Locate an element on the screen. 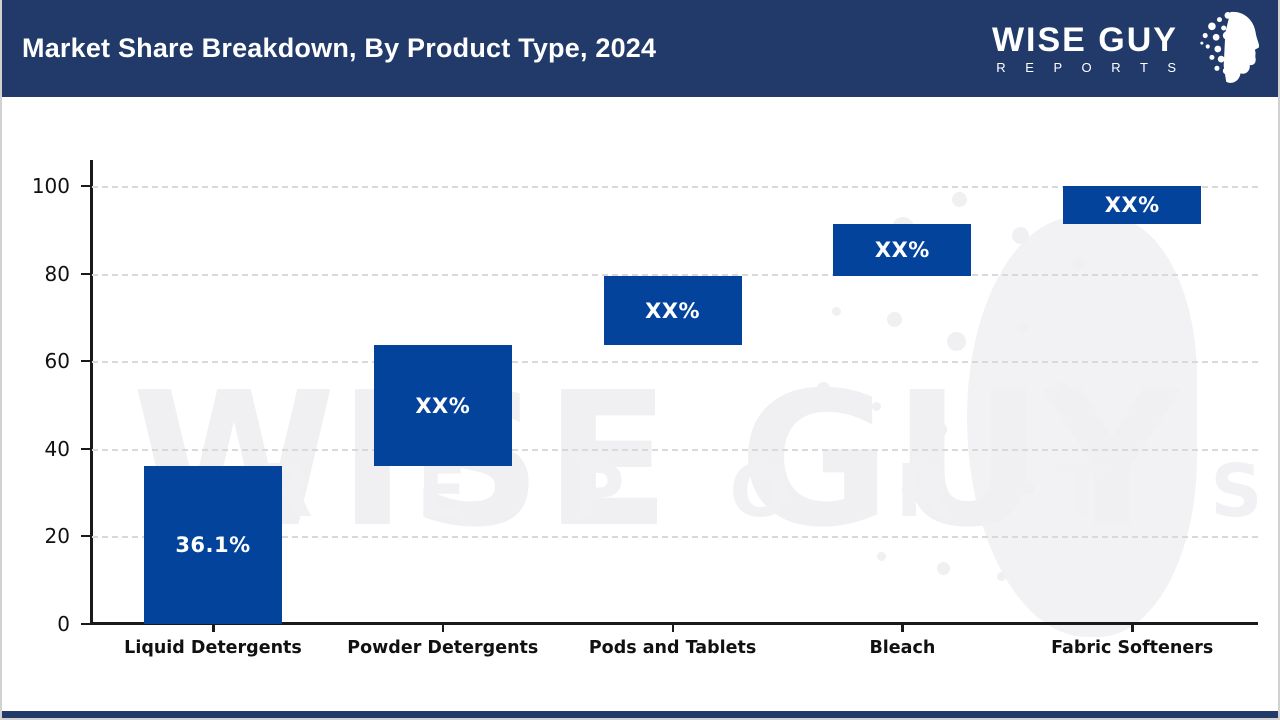  logo-face-icon is located at coordinates (1230, 47).